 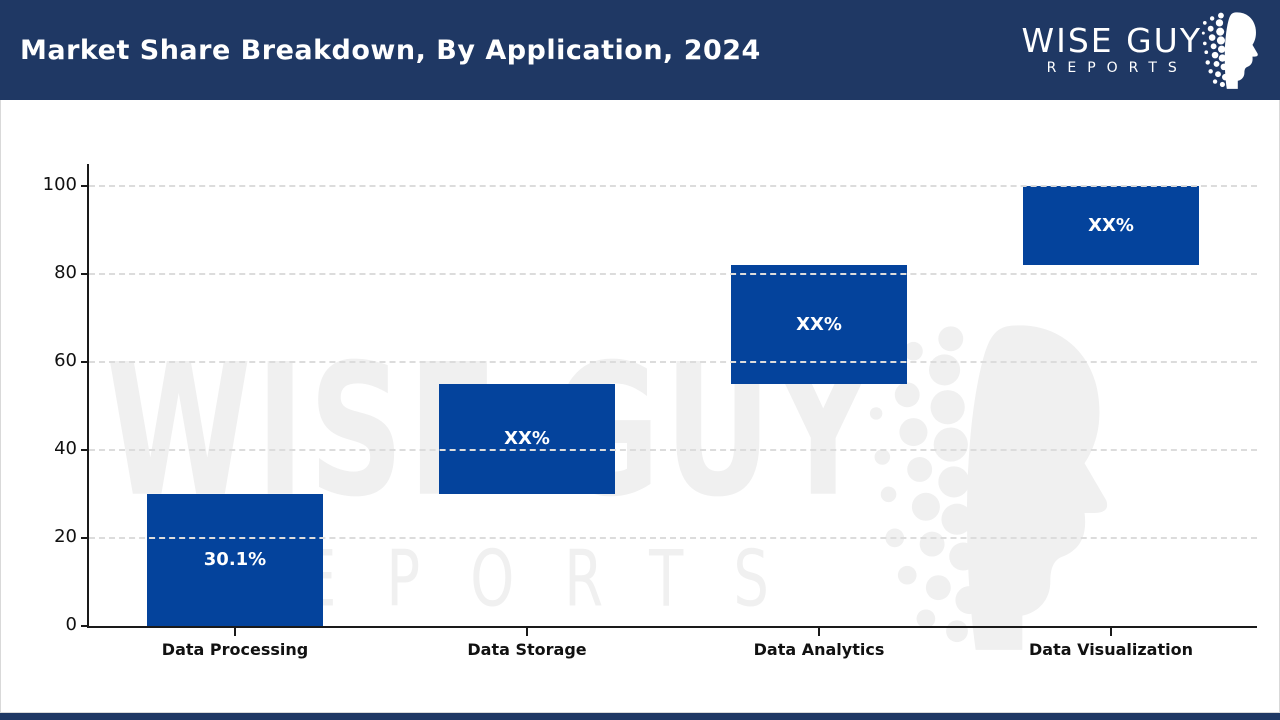 What do you see at coordinates (640, 716) in the screenshot?
I see `footer-bar` at bounding box center [640, 716].